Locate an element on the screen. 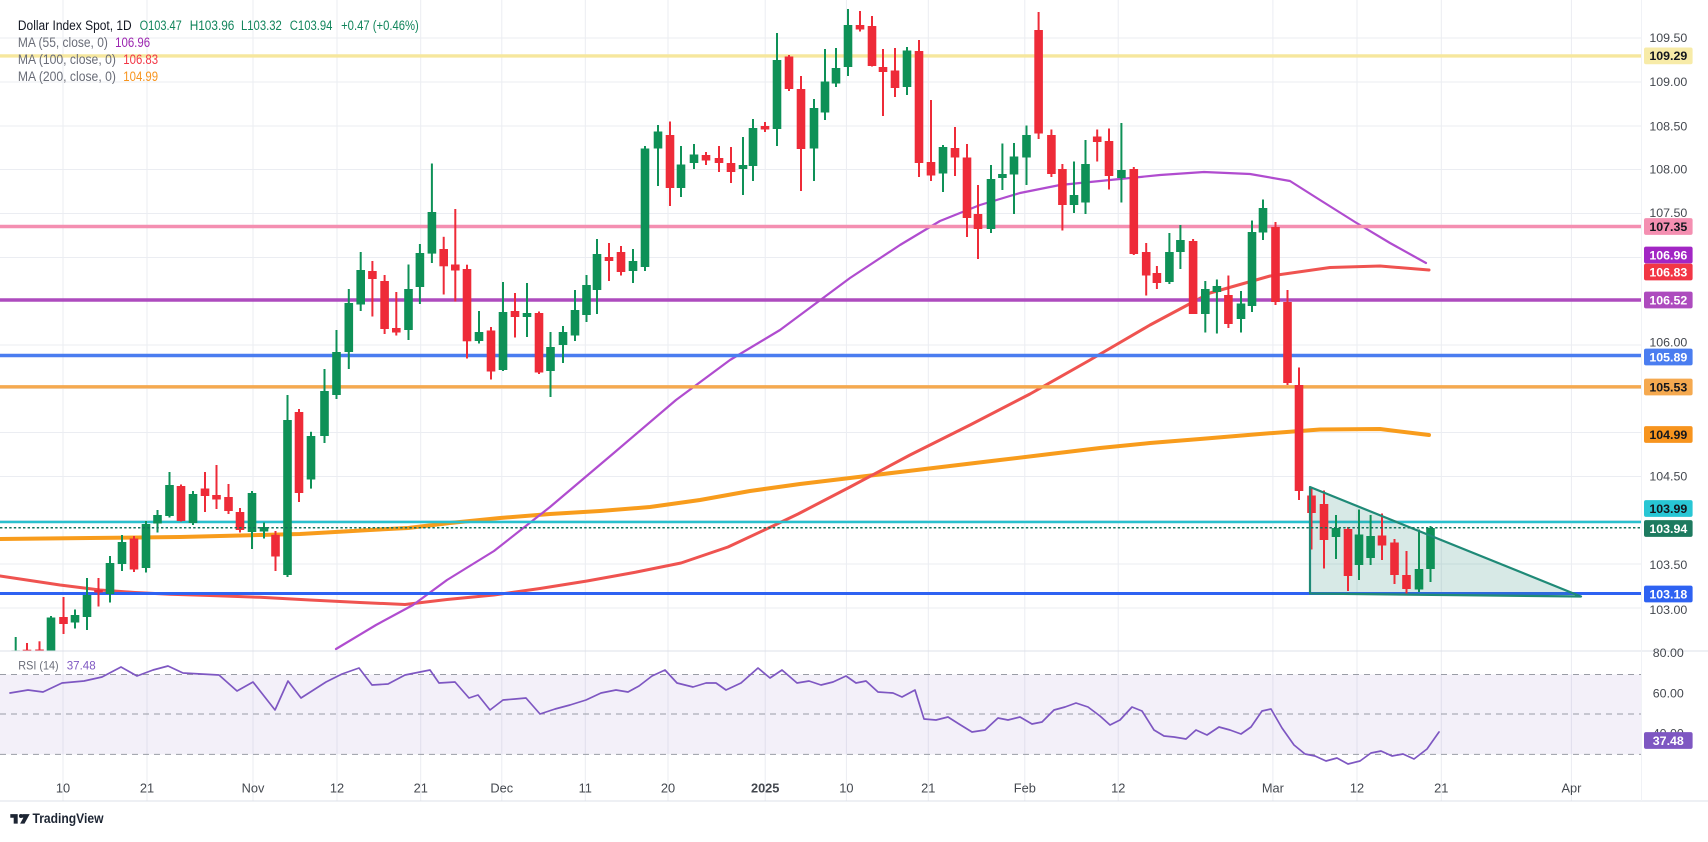  svg-text: 109.29 is located at coordinates (1668, 56).